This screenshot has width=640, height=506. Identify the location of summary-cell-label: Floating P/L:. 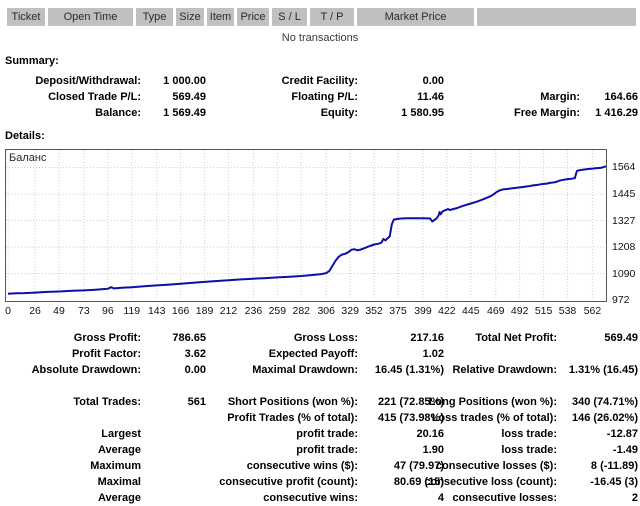
(324, 97).